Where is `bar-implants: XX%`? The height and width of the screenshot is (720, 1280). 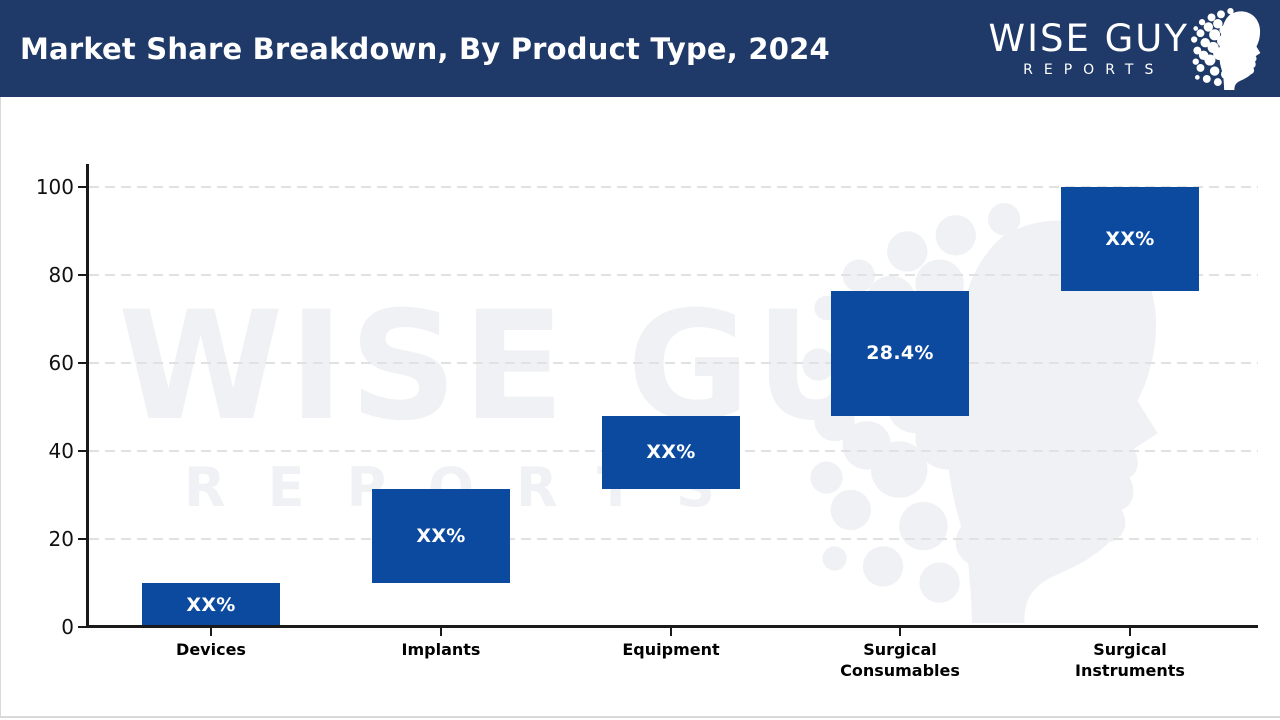
bar-implants: XX% is located at coordinates (441, 535).